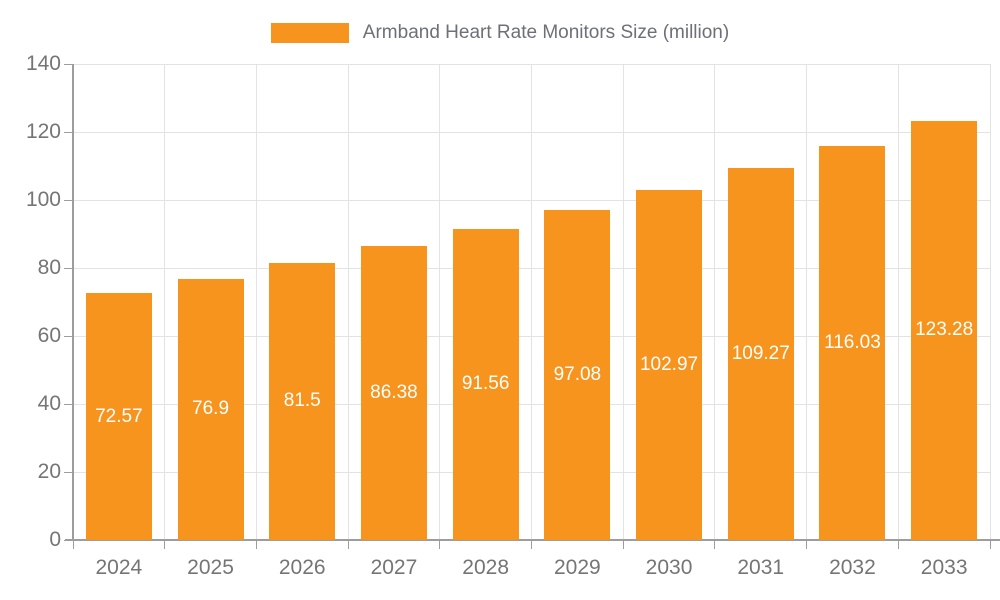 This screenshot has height=600, width=1000. What do you see at coordinates (577, 567) in the screenshot?
I see `x-axis-label-2029: 2029` at bounding box center [577, 567].